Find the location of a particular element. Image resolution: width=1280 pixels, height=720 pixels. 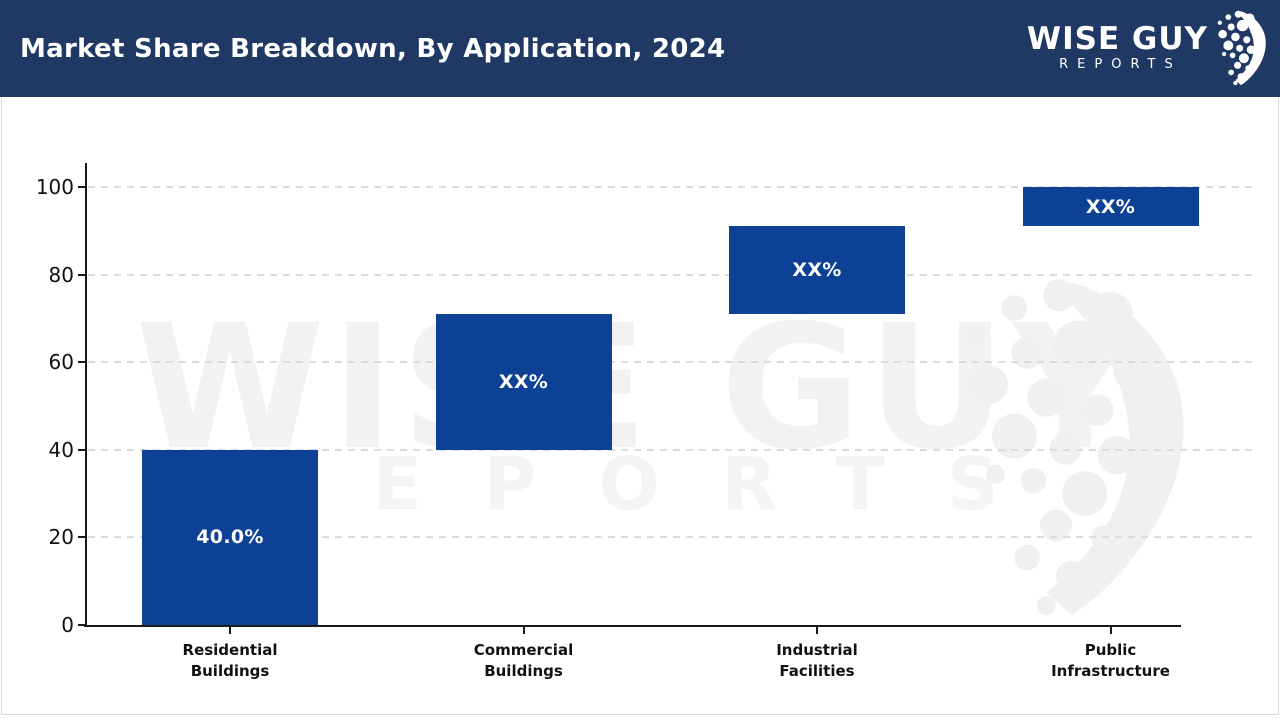

category-label-line: Infrastructure is located at coordinates (1110, 671).